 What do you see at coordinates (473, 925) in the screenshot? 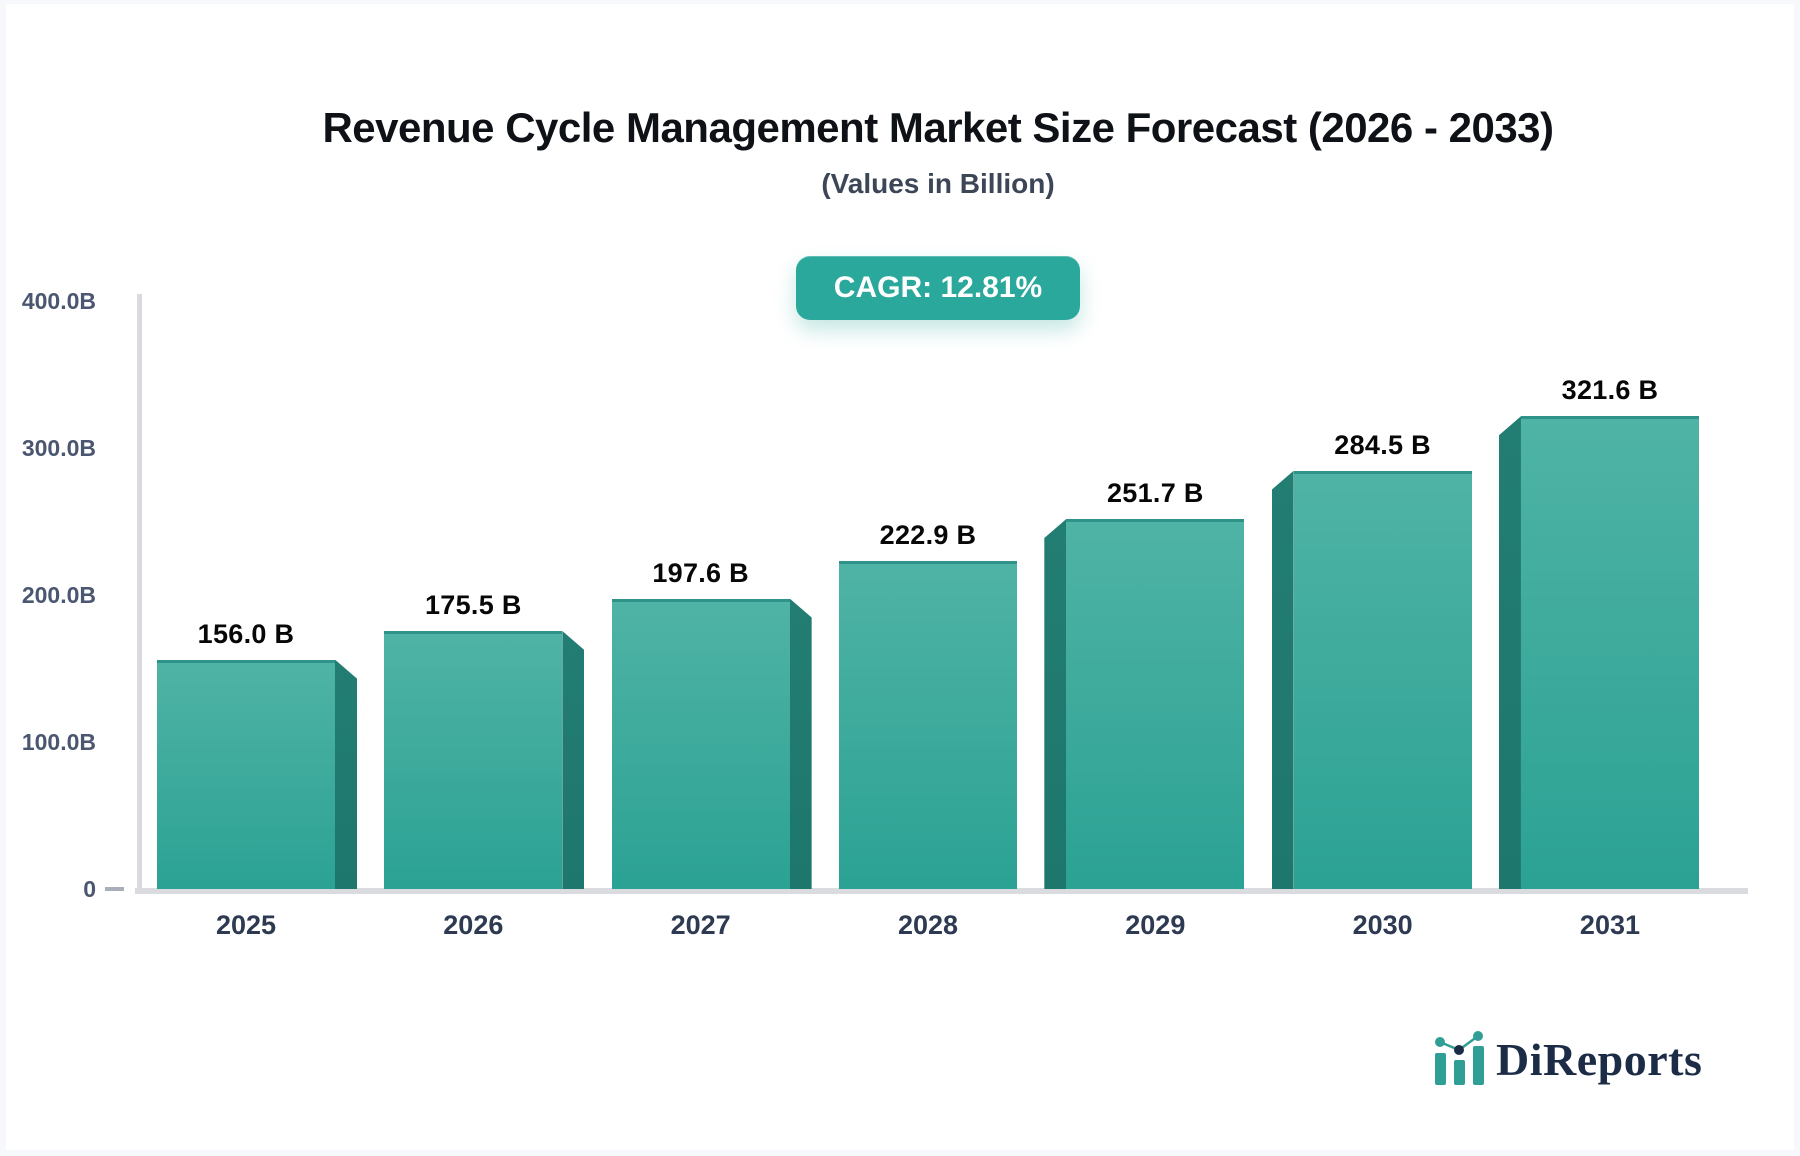
I see `x-axis-label: 2026` at bounding box center [473, 925].